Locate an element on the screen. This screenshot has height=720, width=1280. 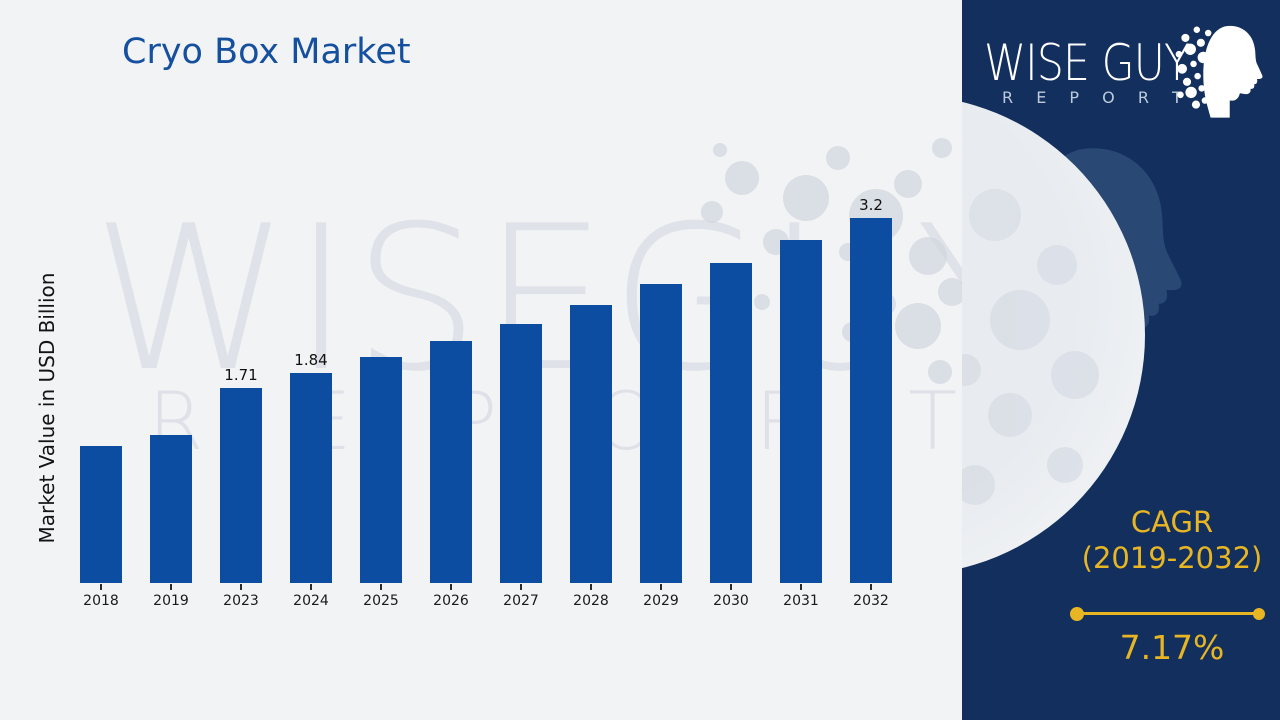
bar-2032 is located at coordinates (871, 400).